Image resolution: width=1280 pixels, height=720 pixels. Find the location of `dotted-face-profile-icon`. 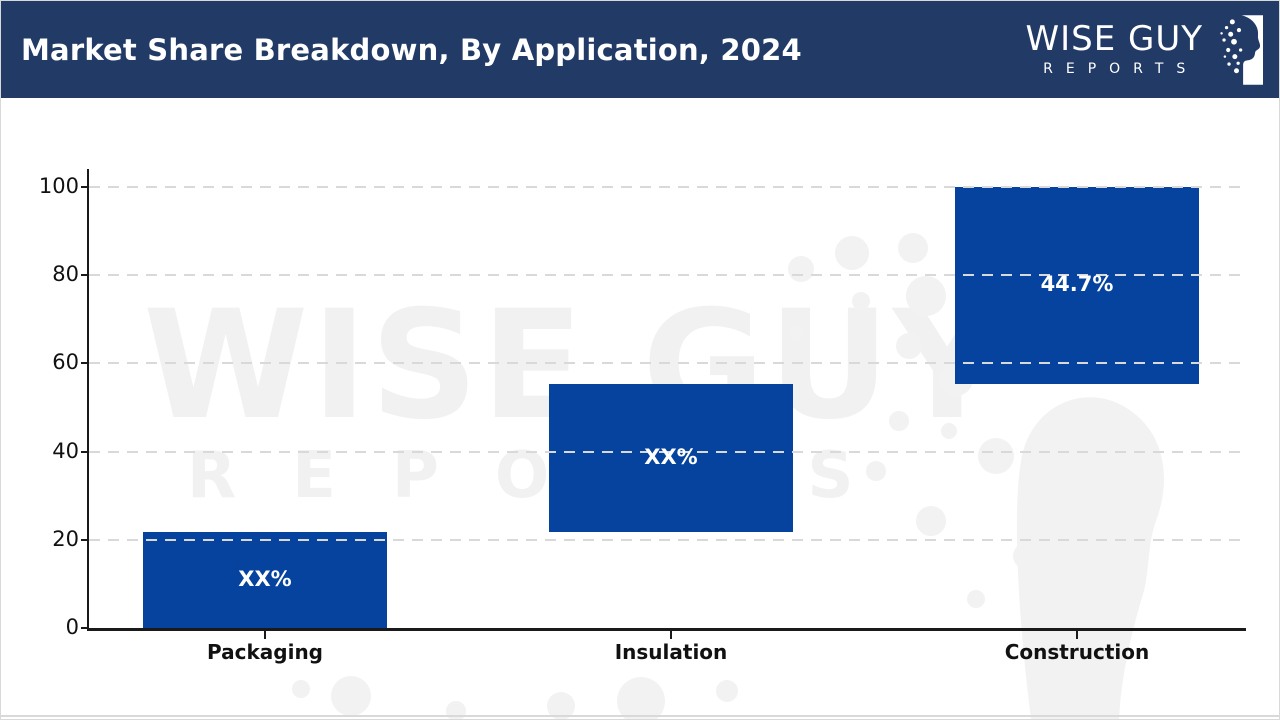

dotted-face-profile-icon is located at coordinates (1241, 49).